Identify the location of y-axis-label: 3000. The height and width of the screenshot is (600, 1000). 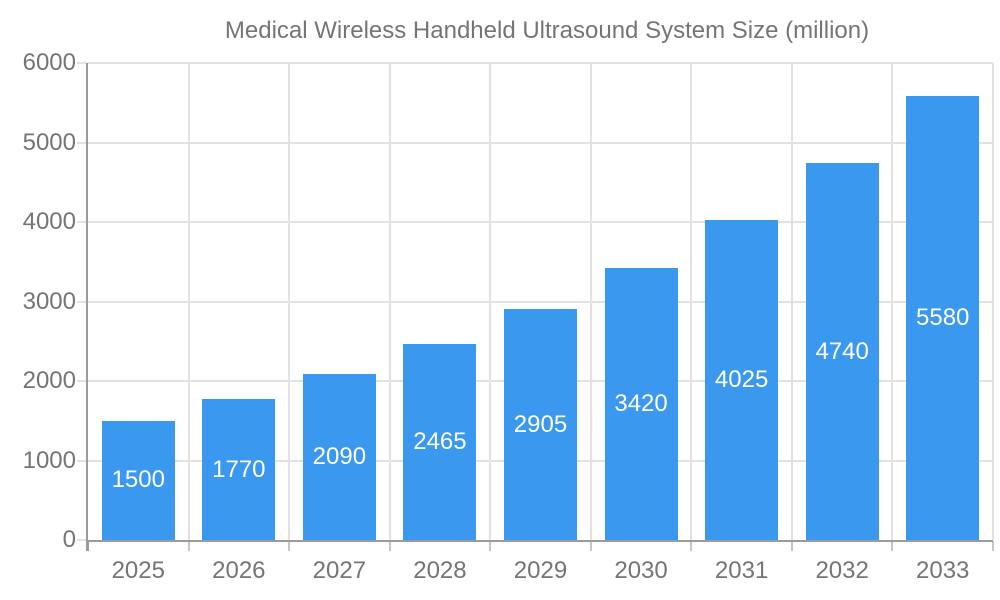
(49, 301).